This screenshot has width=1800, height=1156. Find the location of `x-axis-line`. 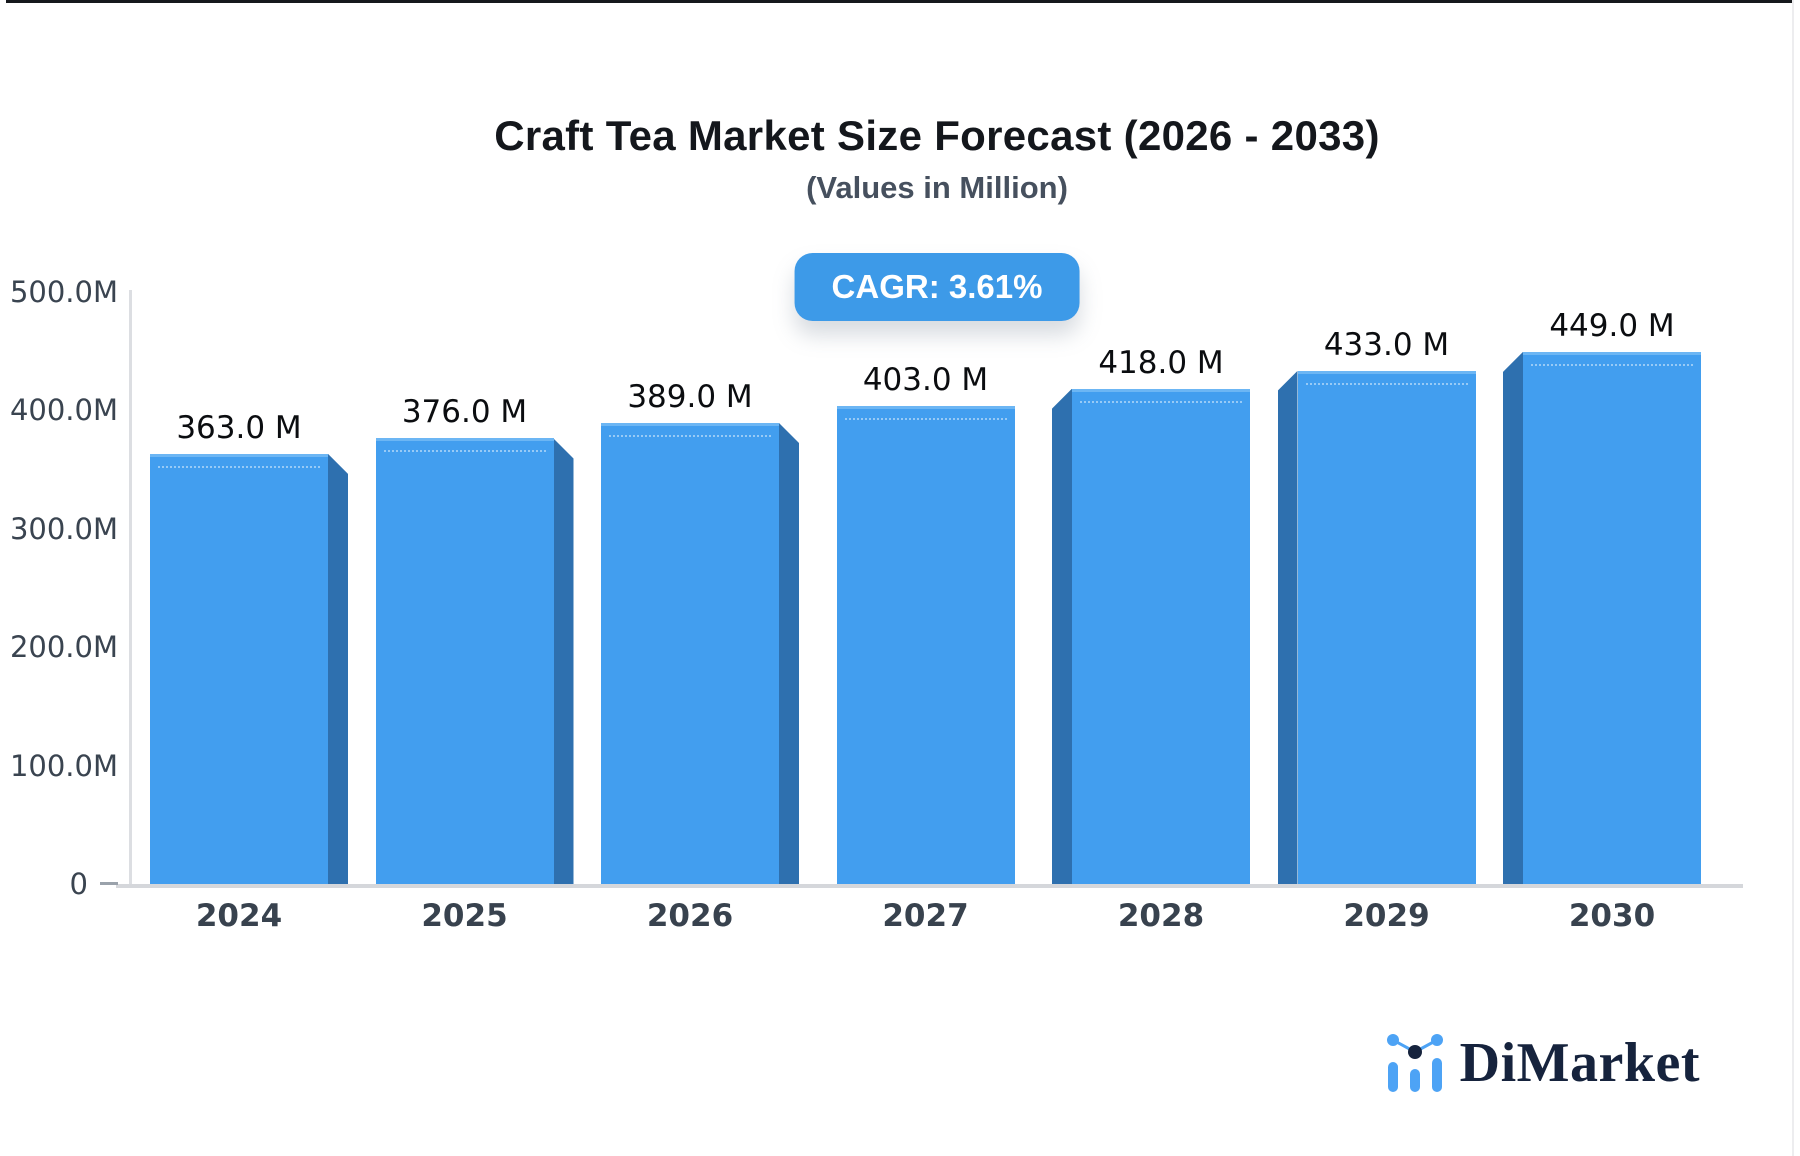

x-axis-line is located at coordinates (929, 886).